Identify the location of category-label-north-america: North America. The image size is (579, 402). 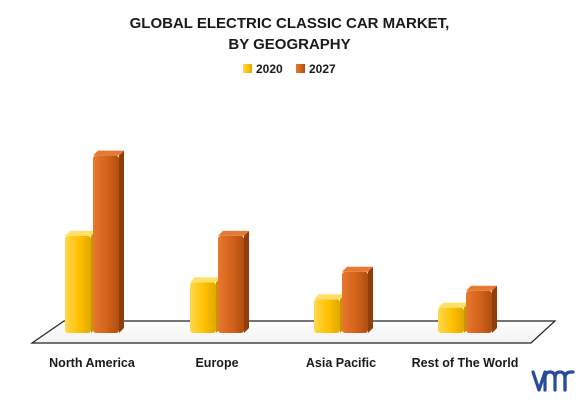
(92, 363).